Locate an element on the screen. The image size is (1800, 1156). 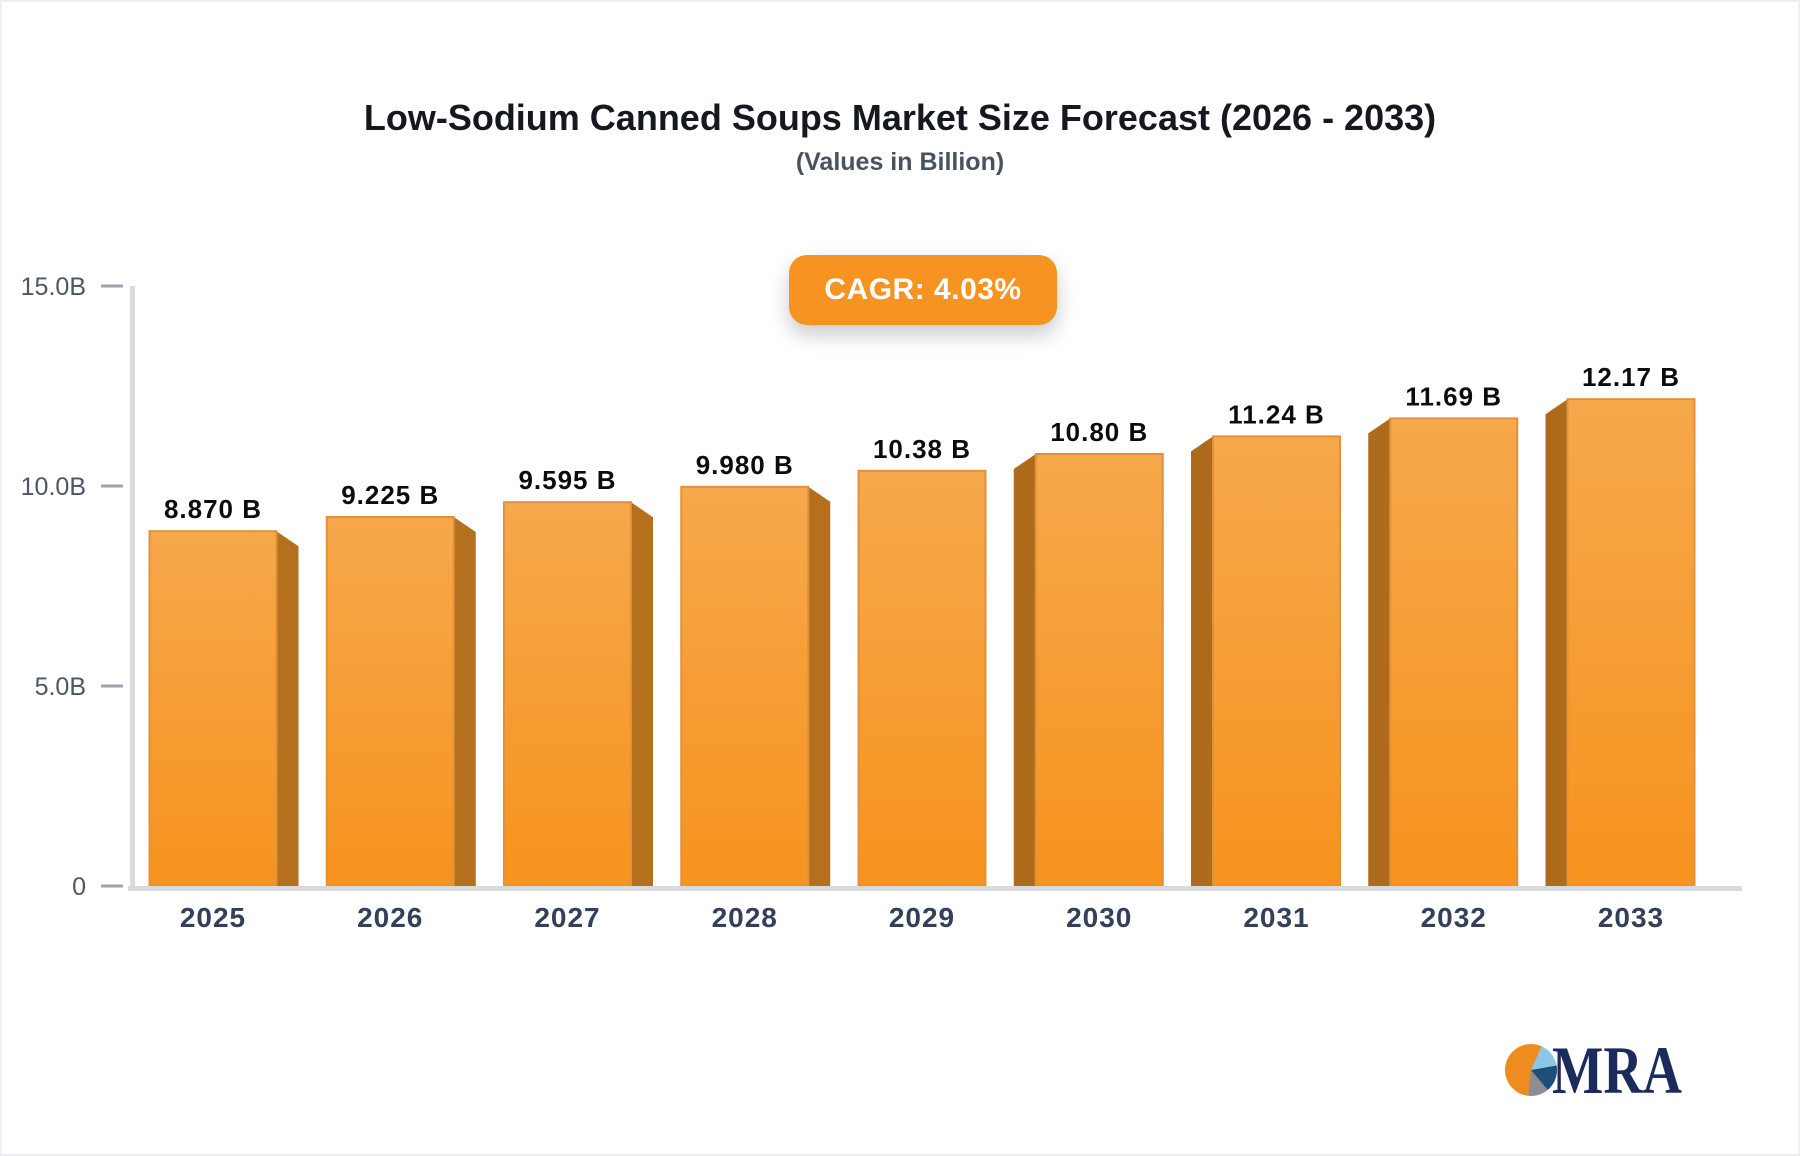
bar-2031 is located at coordinates (1276, 661).